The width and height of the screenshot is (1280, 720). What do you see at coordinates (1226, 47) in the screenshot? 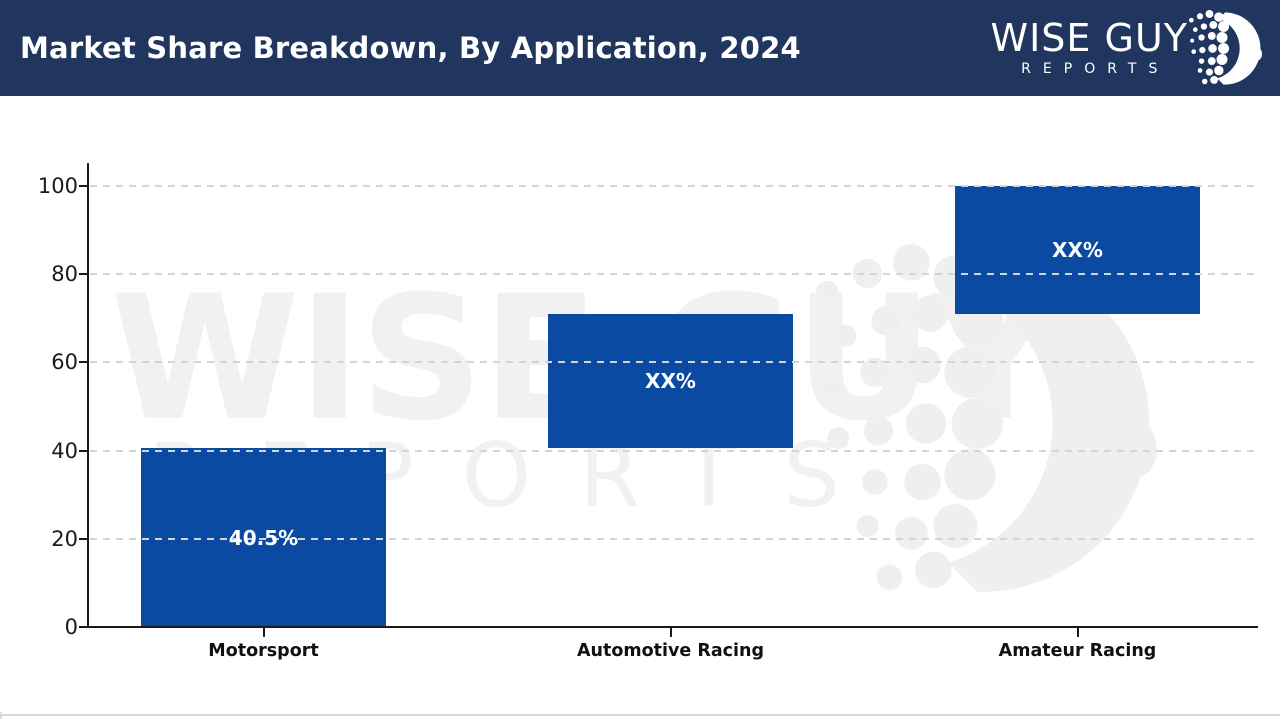
I see `dotted-face-icon` at bounding box center [1226, 47].